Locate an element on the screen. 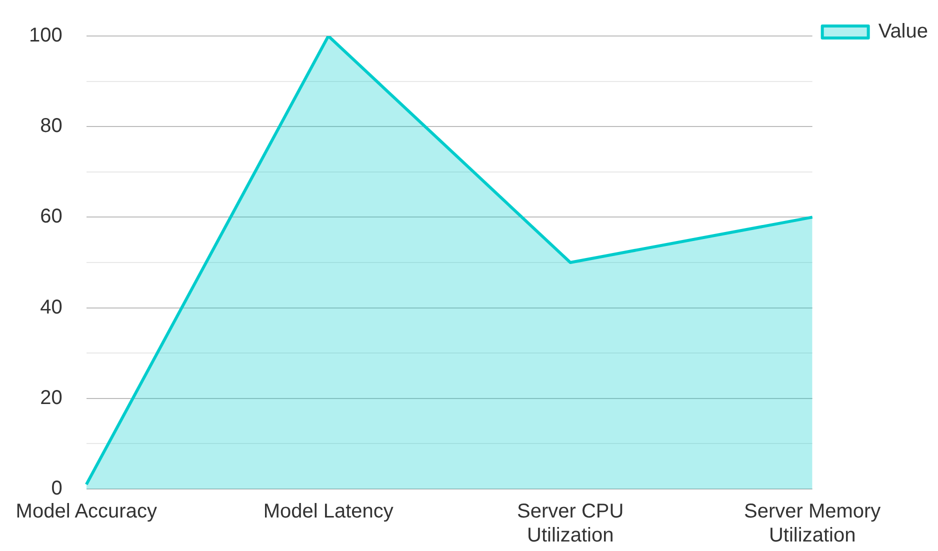  y-tick-label: 20 is located at coordinates (51, 397).